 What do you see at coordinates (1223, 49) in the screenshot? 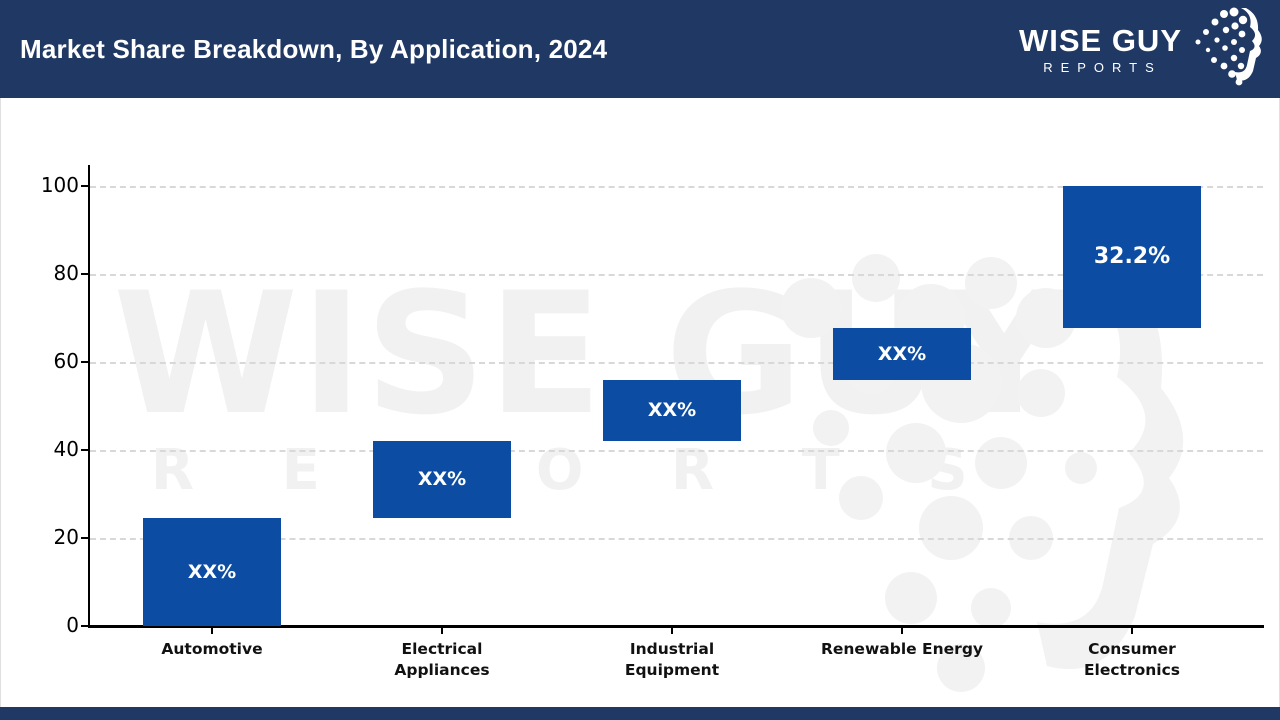
I see `dotted-head-logo-icon` at bounding box center [1223, 49].